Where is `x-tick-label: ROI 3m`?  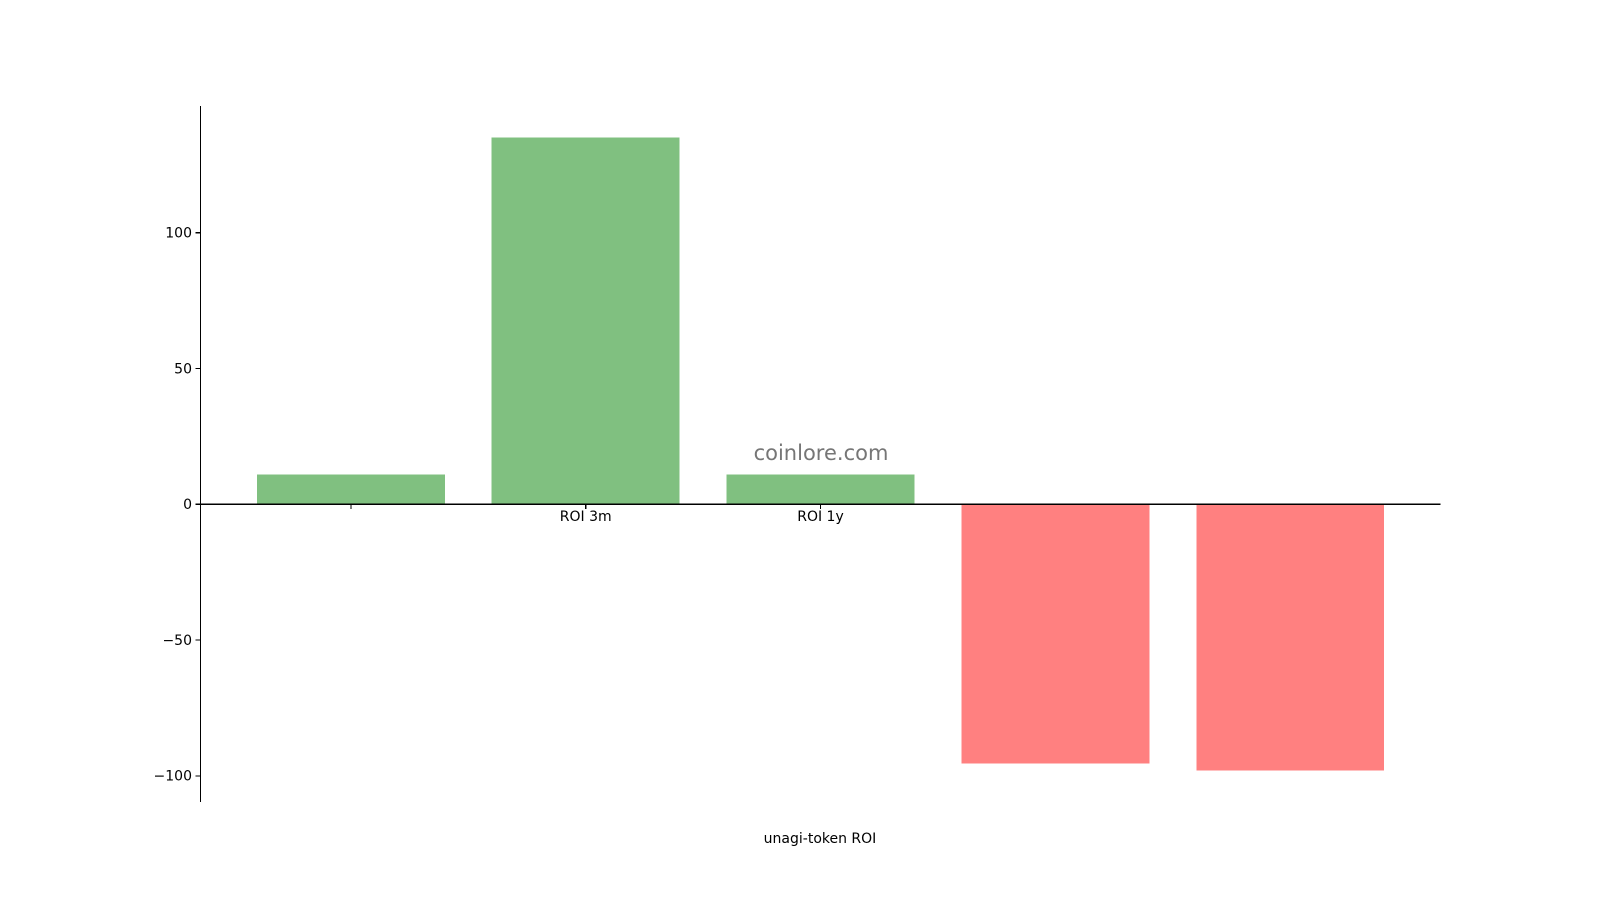 x-tick-label: ROI 3m is located at coordinates (586, 517).